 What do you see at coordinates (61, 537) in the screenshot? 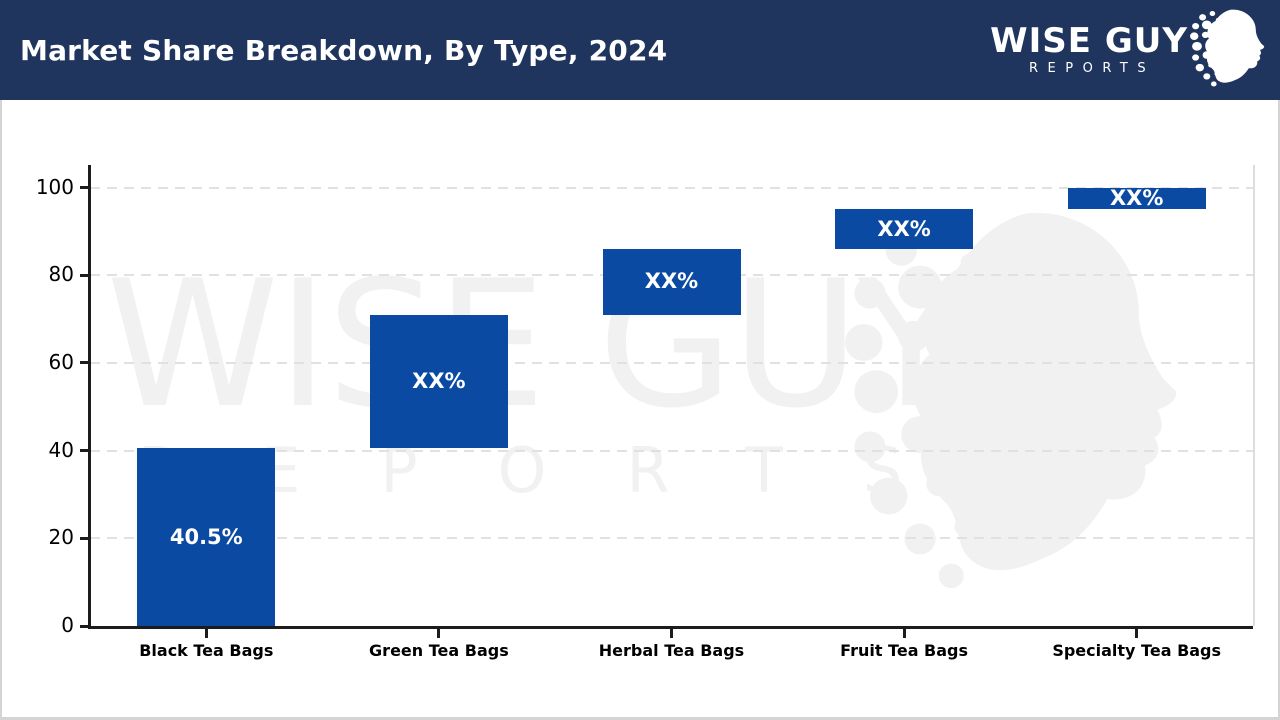
I see `y-tick-label-20: 20` at bounding box center [61, 537].